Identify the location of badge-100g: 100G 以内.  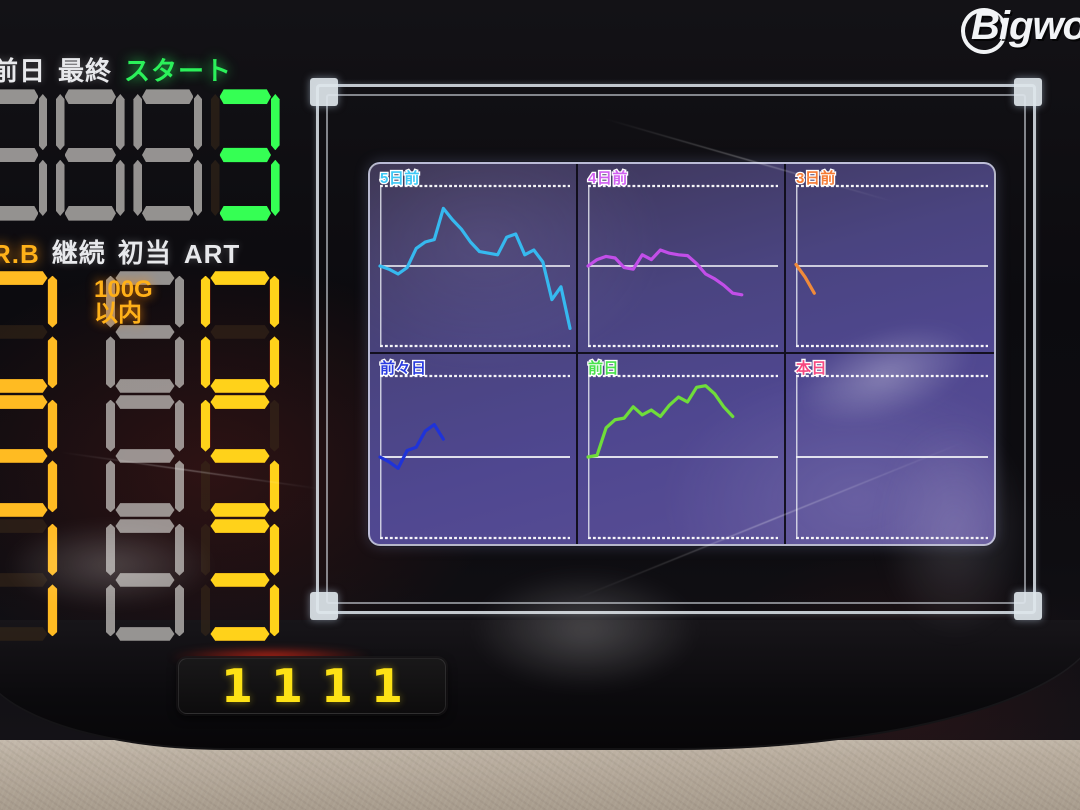
(123, 302).